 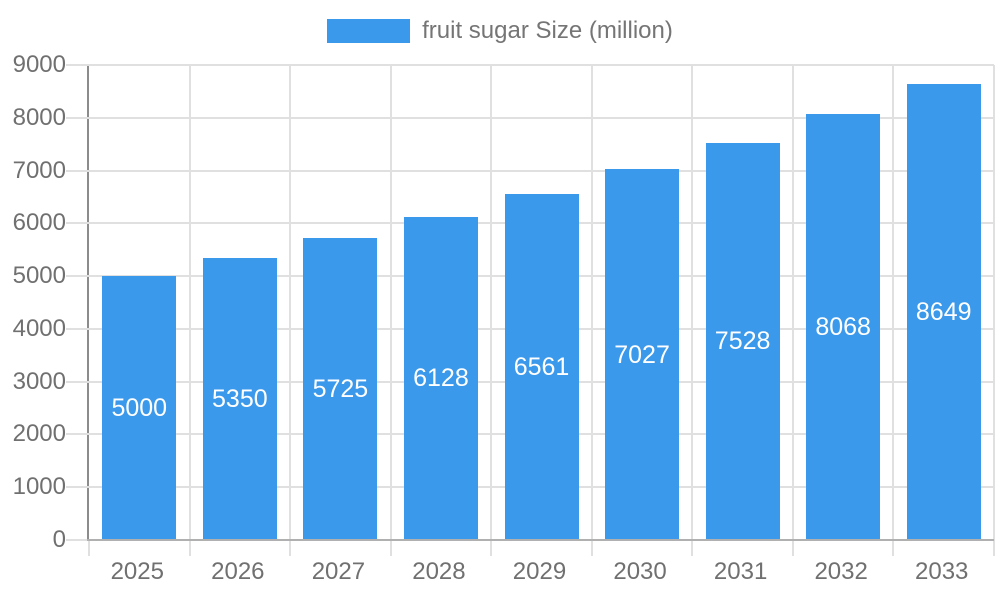 I want to click on x-axis-tick-label: 2030, so click(x=640, y=571).